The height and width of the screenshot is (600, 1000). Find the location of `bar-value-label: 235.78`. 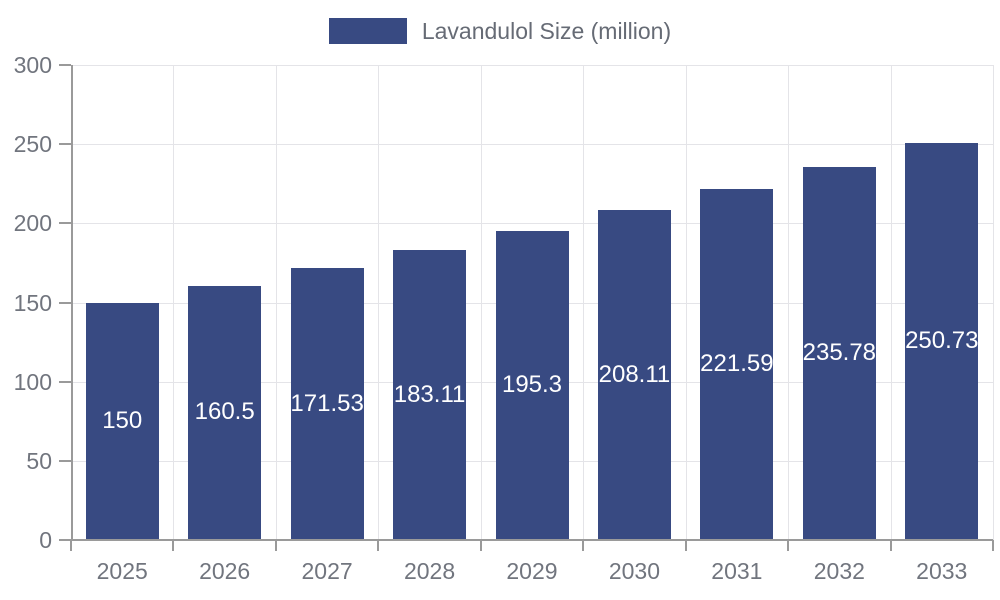

bar-value-label: 235.78 is located at coordinates (839, 352).